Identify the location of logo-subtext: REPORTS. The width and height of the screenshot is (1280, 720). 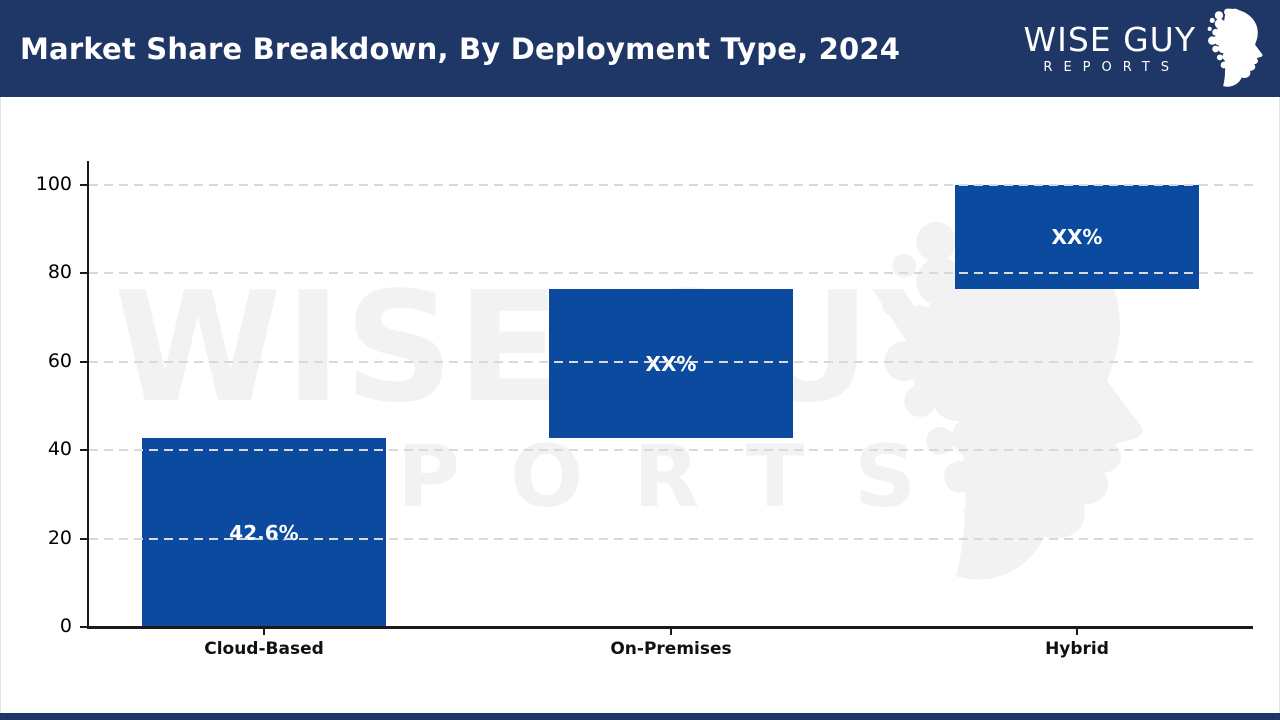
(1112, 67).